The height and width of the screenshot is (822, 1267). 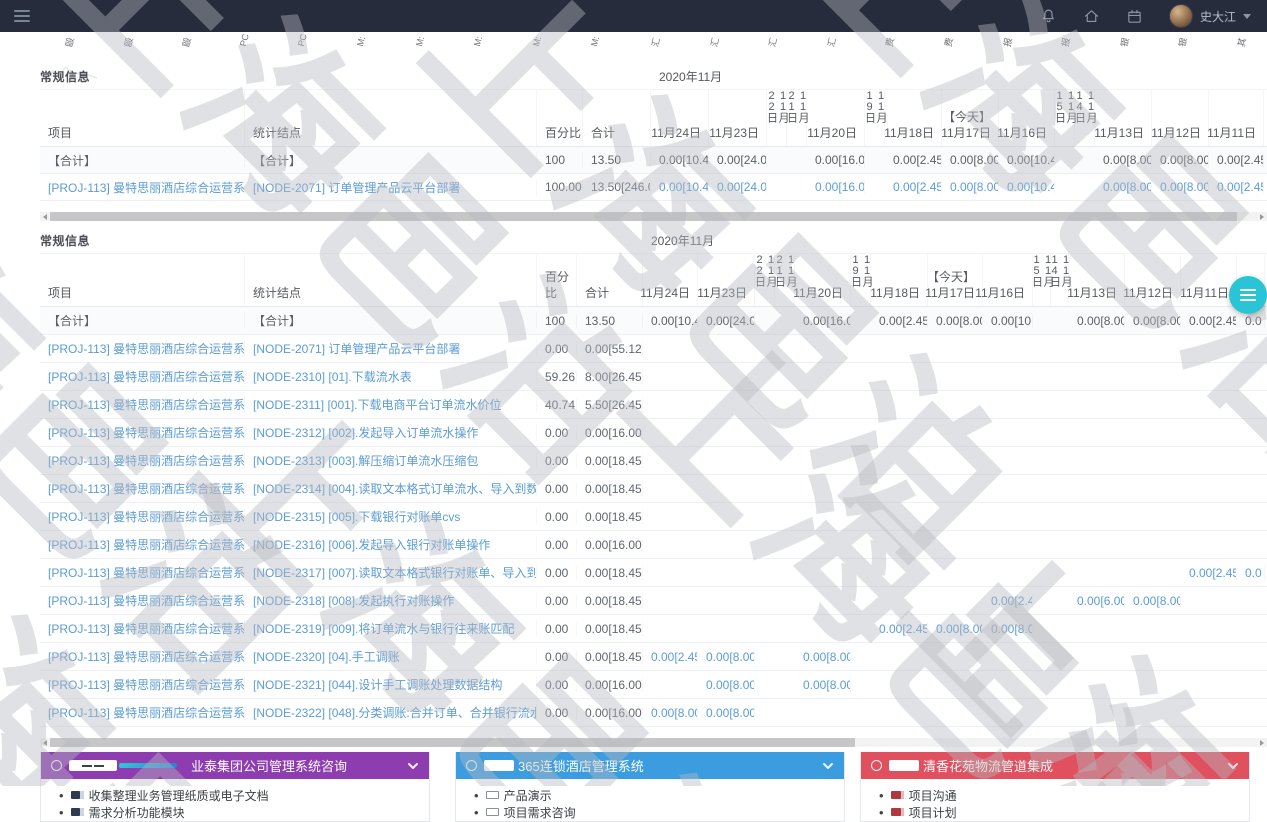 What do you see at coordinates (1064, 812) in the screenshot?
I see `panel-list-item: • 项目计划` at bounding box center [1064, 812].